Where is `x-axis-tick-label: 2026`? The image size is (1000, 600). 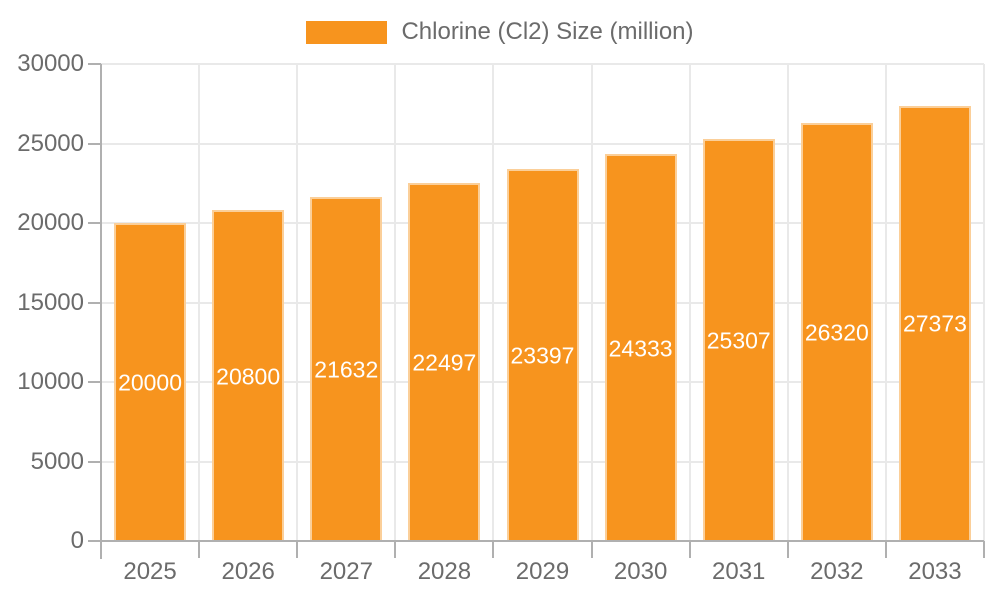
x-axis-tick-label: 2026 is located at coordinates (248, 571).